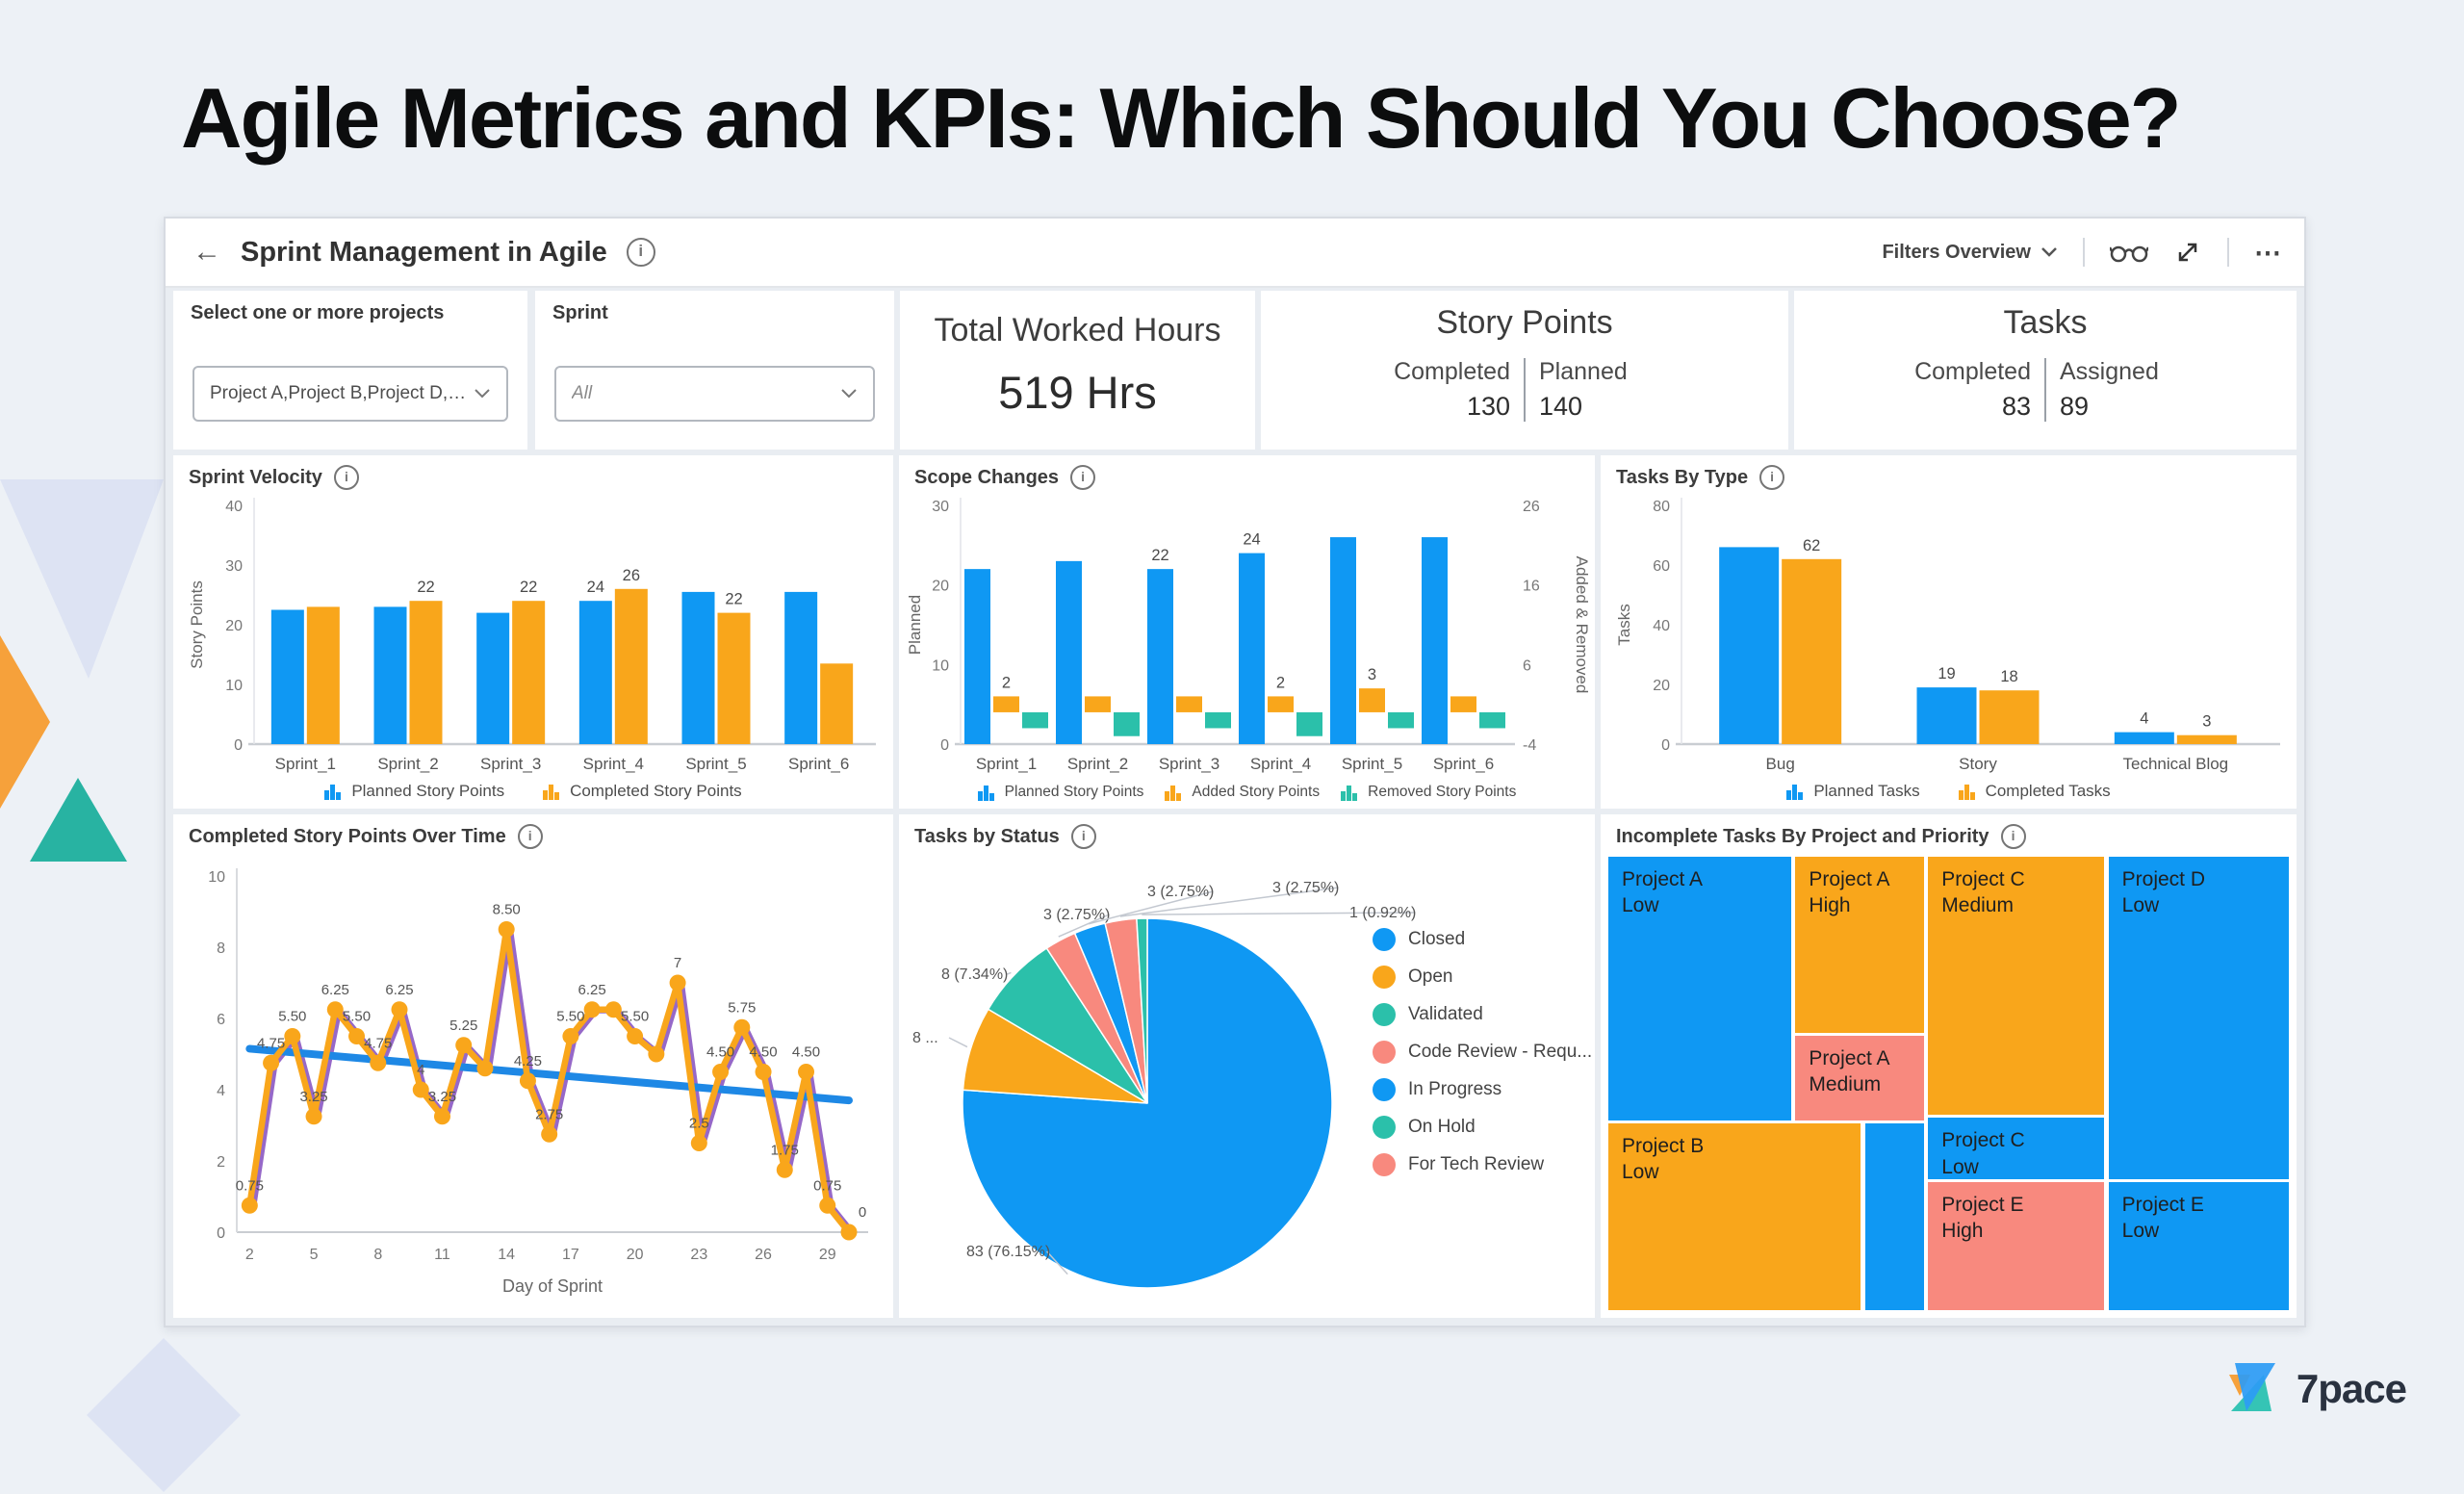 The height and width of the screenshot is (1494, 2464). Describe the element at coordinates (206, 252) in the screenshot. I see `back-arrow-icon: ←` at that location.